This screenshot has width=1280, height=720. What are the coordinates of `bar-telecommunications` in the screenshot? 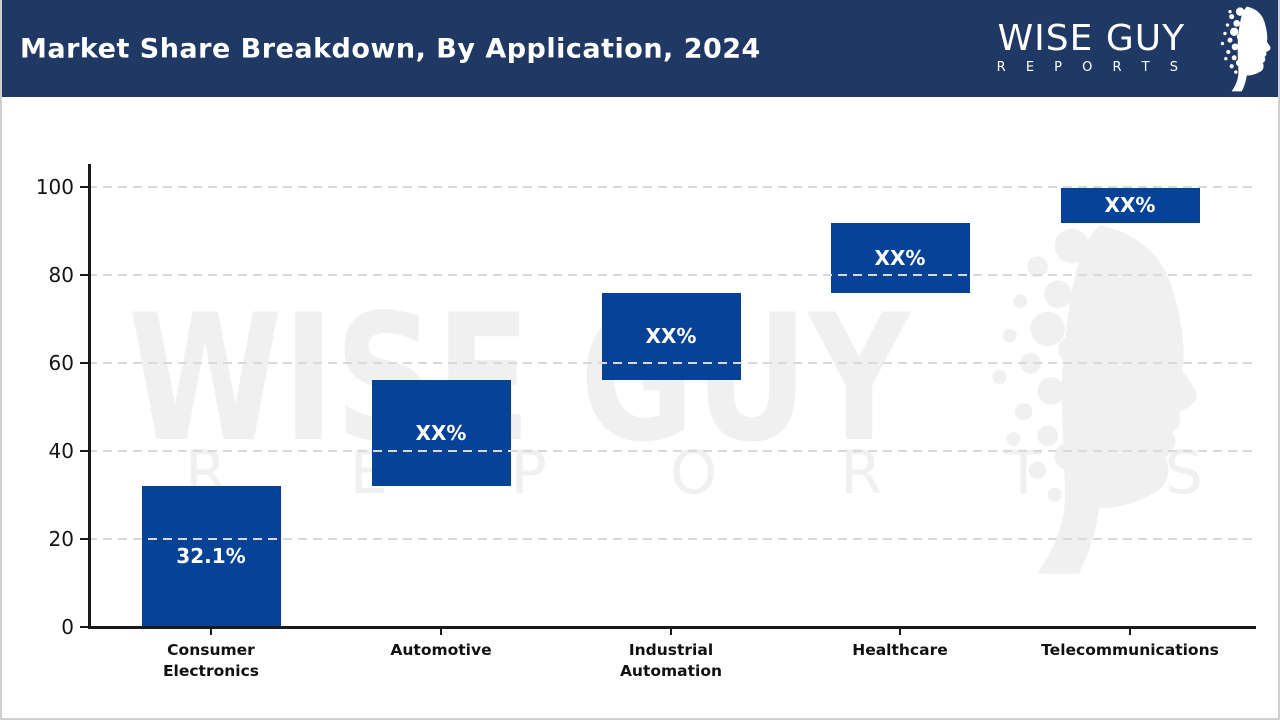 It's located at (1130, 205).